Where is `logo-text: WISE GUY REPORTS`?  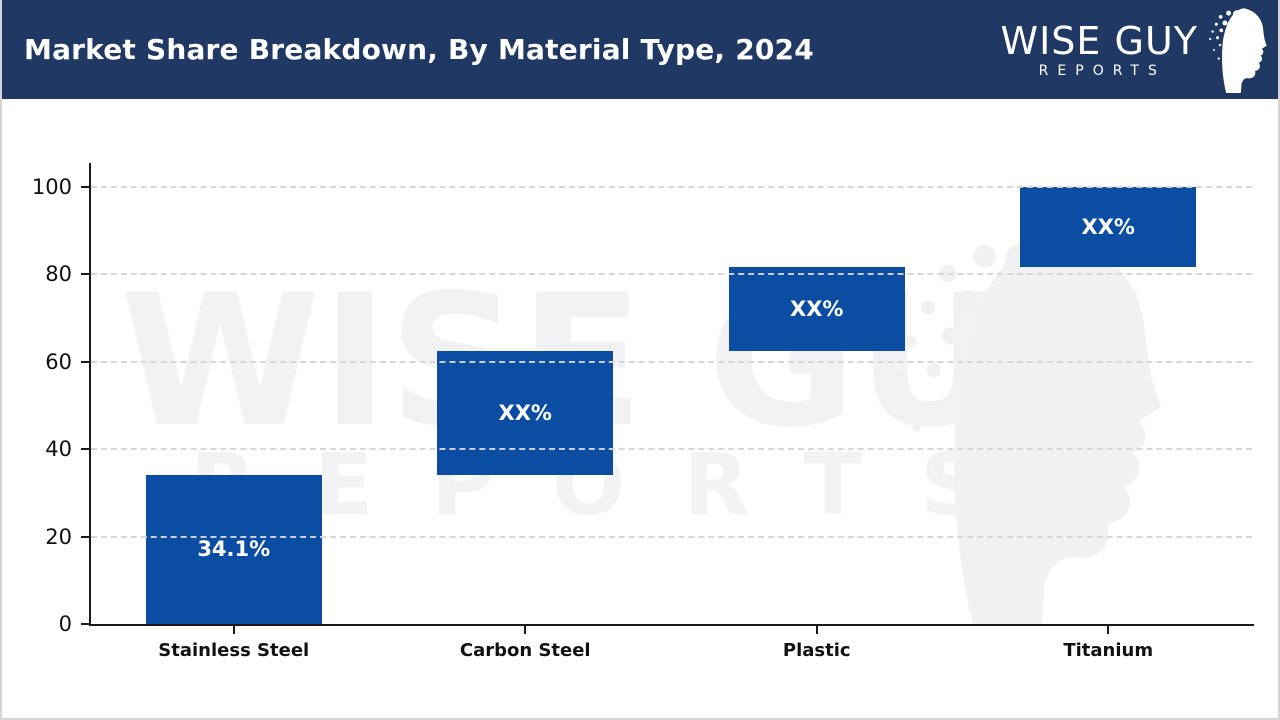 logo-text: WISE GUY REPORTS is located at coordinates (1099, 49).